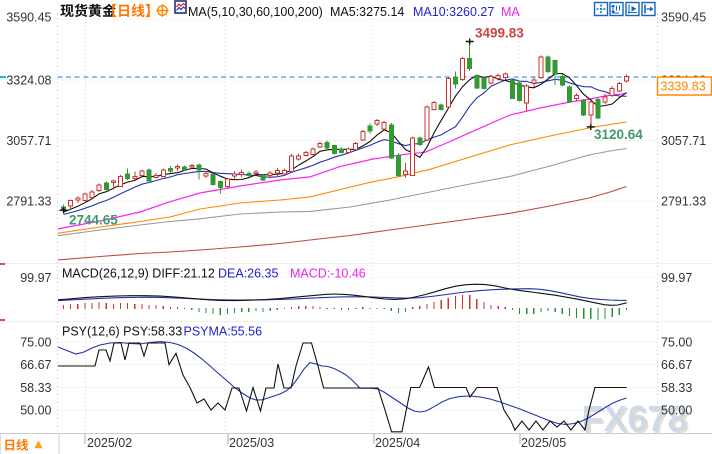 This screenshot has width=712, height=454. Describe the element at coordinates (510, 12) in the screenshot. I see `svg-text: MA` at that location.